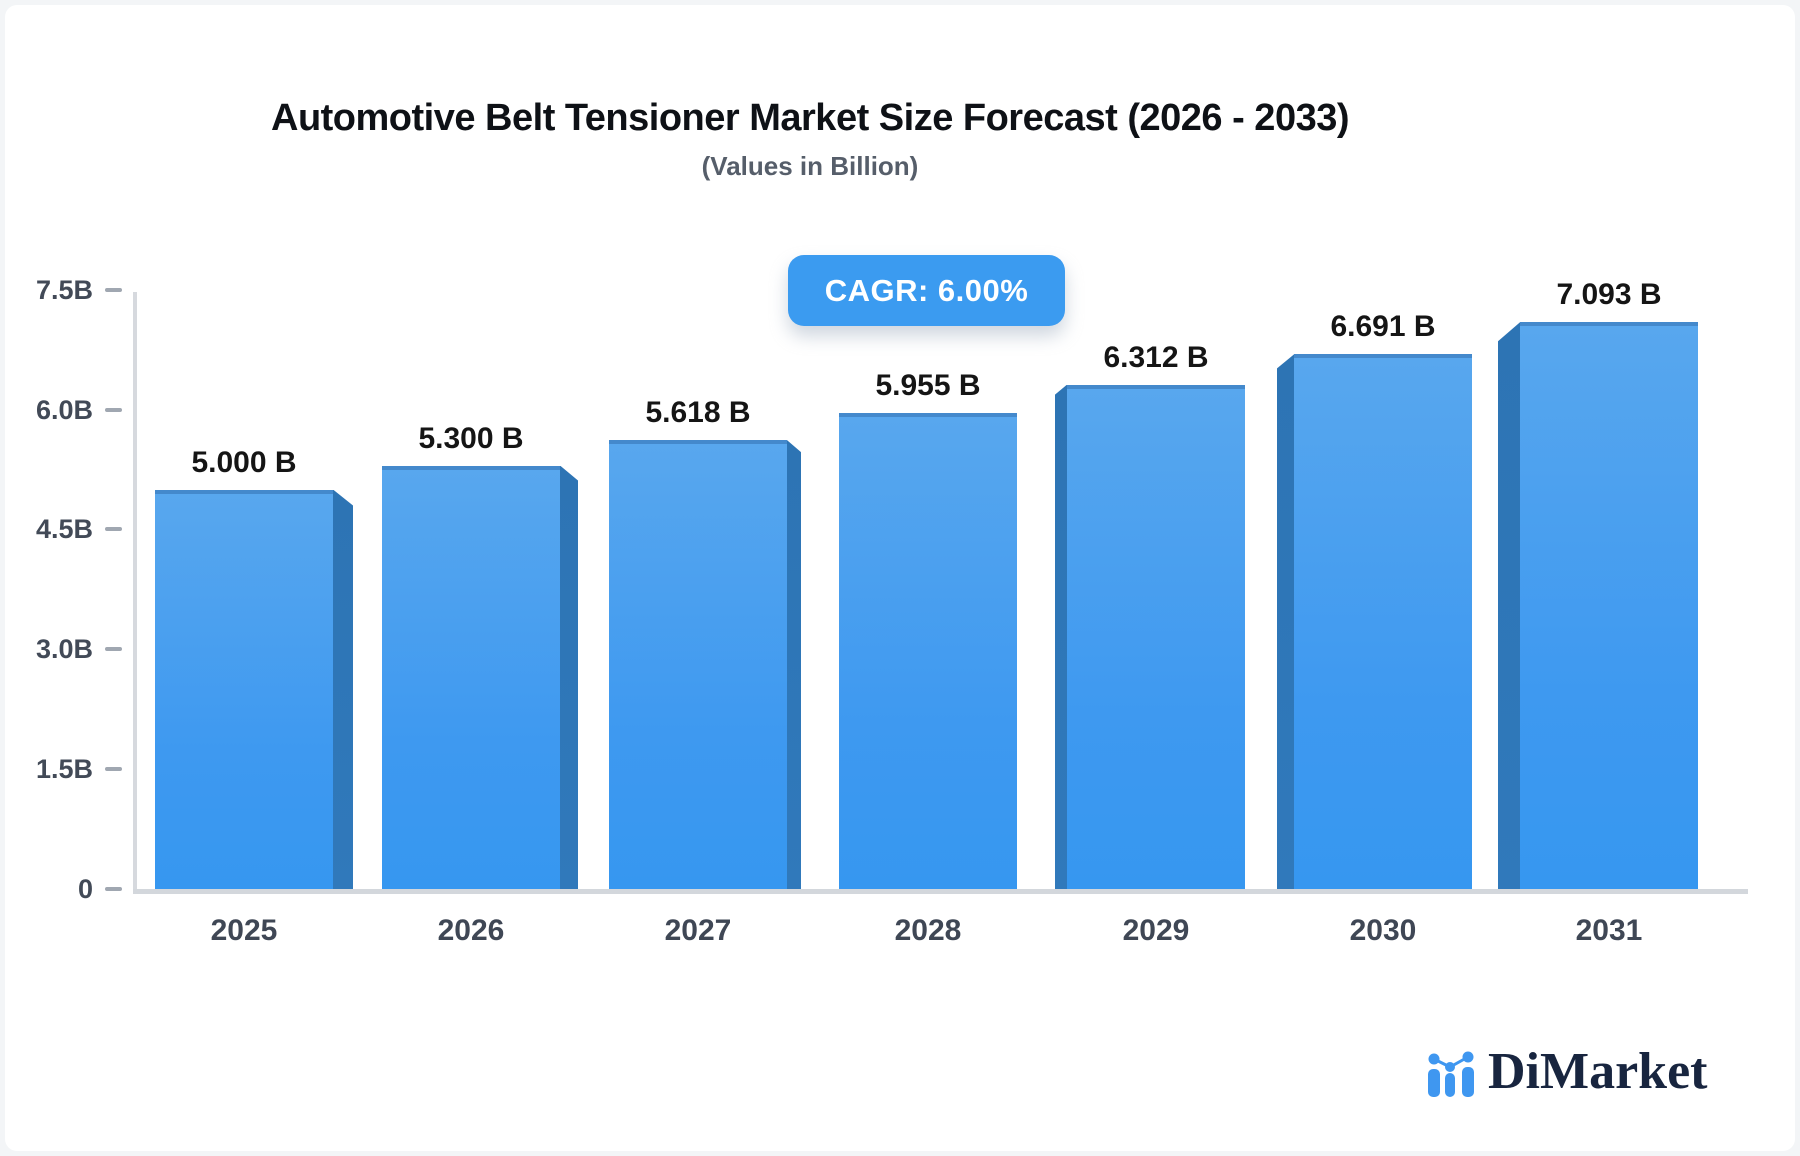  What do you see at coordinates (1156, 636) in the screenshot?
I see `bar-2029` at bounding box center [1156, 636].